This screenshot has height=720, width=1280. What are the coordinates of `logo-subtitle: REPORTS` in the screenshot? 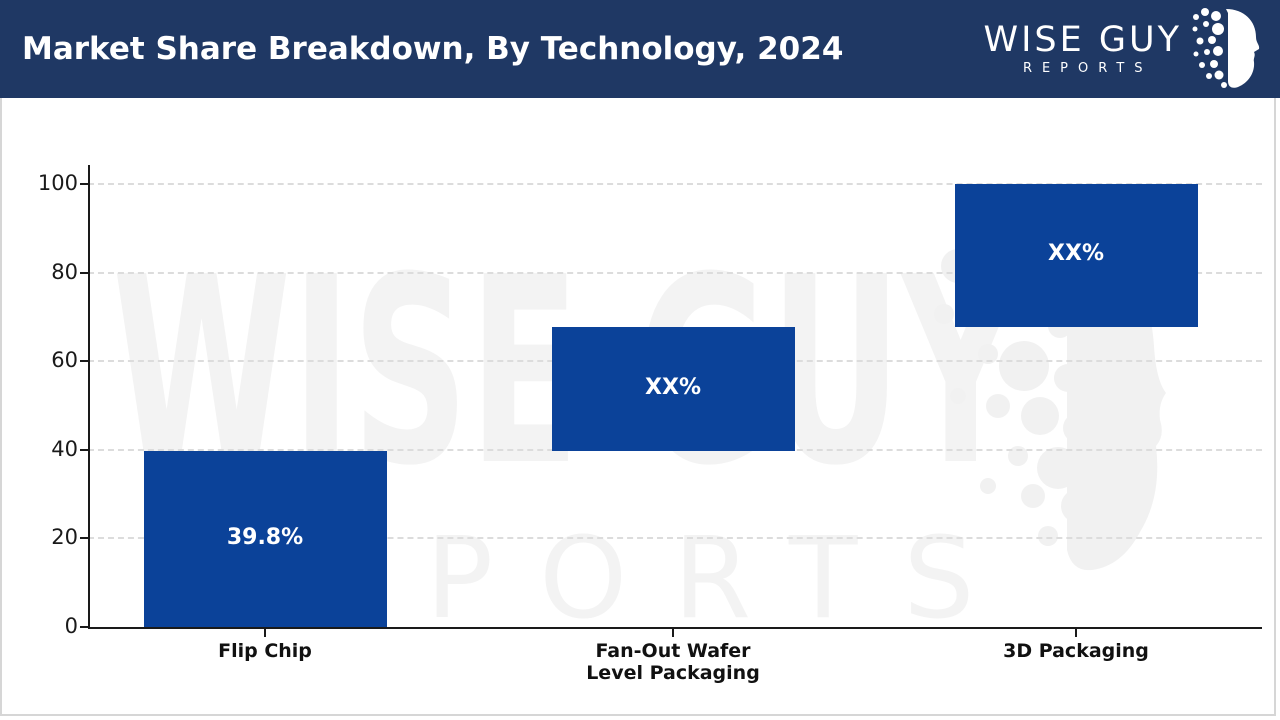 It's located at (1087, 68).